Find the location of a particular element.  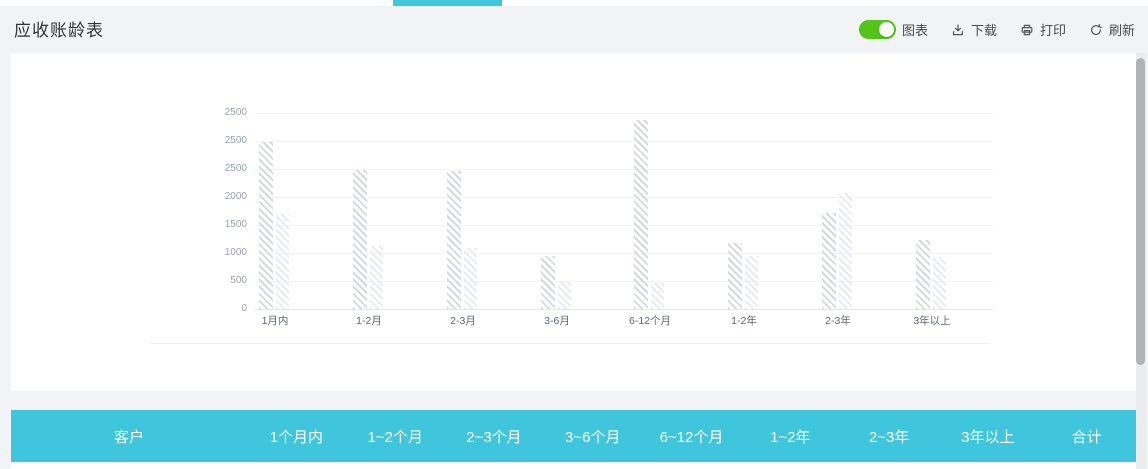

table-header-cell-2: 1~2个月 is located at coordinates (395, 437).